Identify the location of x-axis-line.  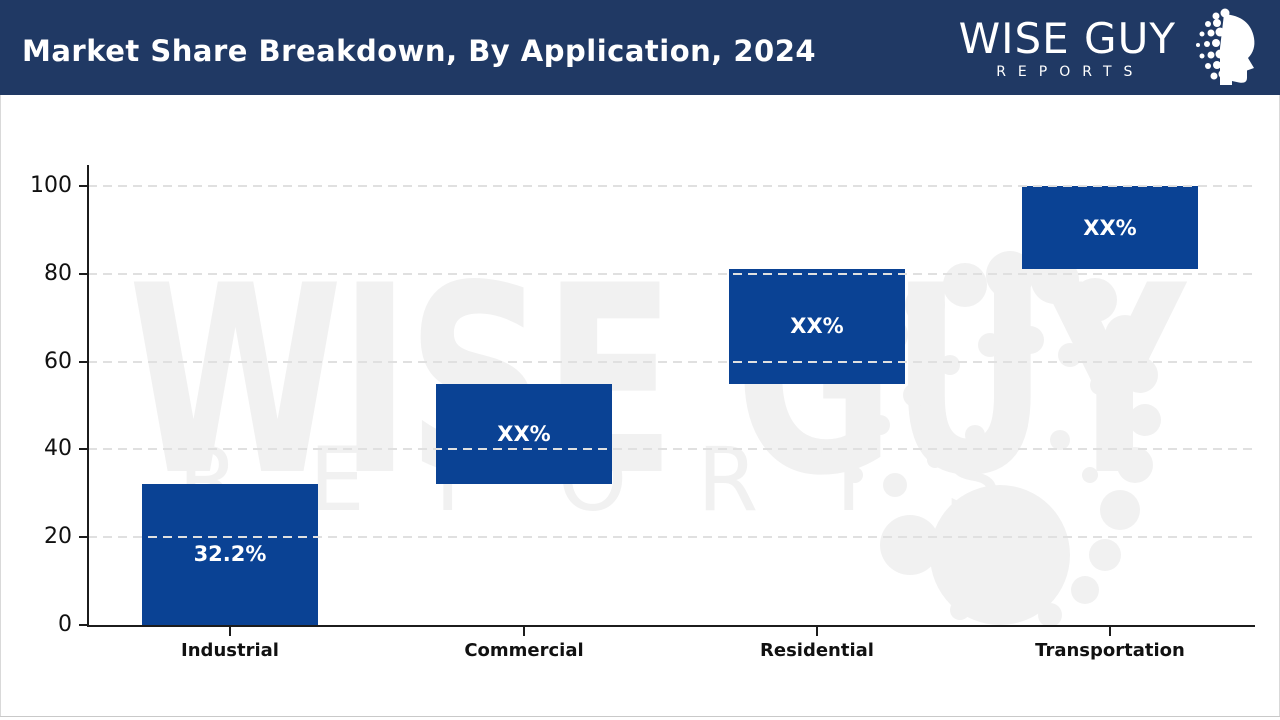
(671, 626).